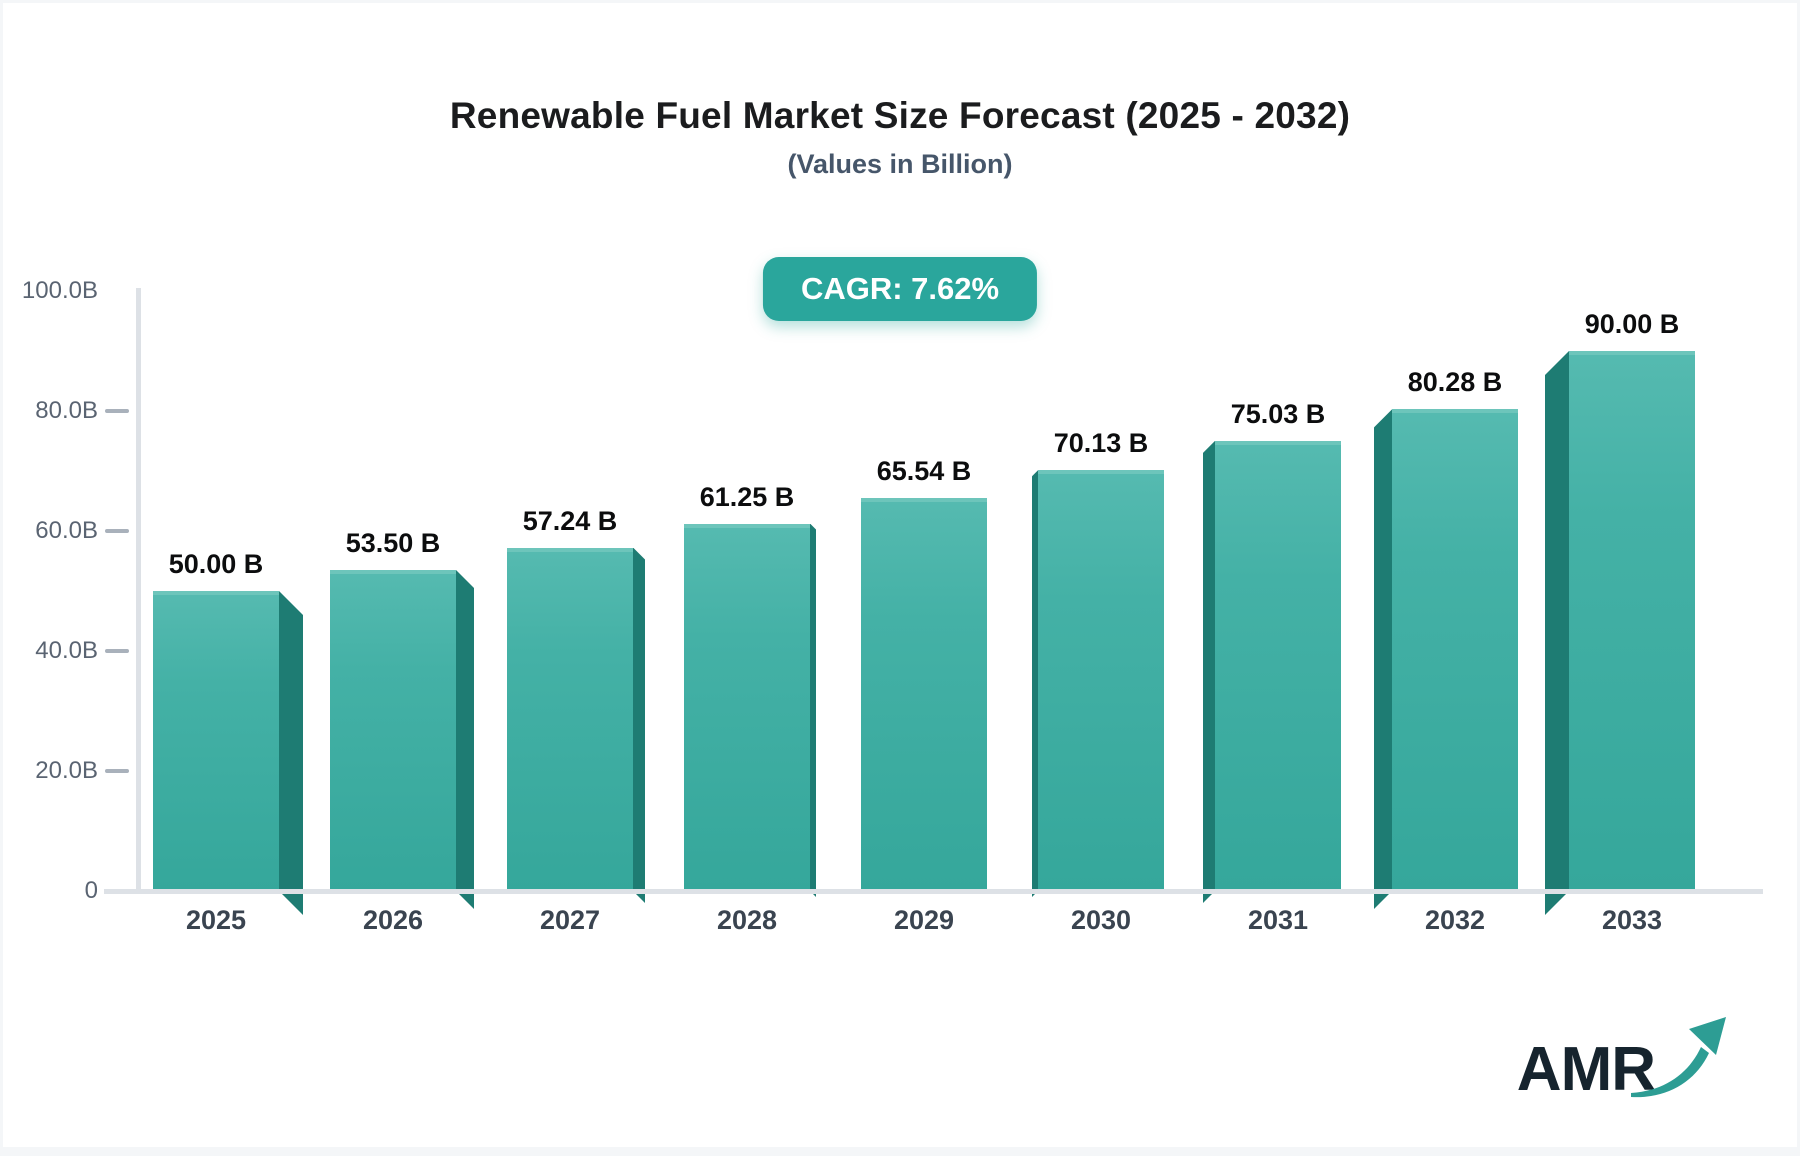 The width and height of the screenshot is (1800, 1156). Describe the element at coordinates (570, 520) in the screenshot. I see `bar-value-label: 57.24 B` at that location.